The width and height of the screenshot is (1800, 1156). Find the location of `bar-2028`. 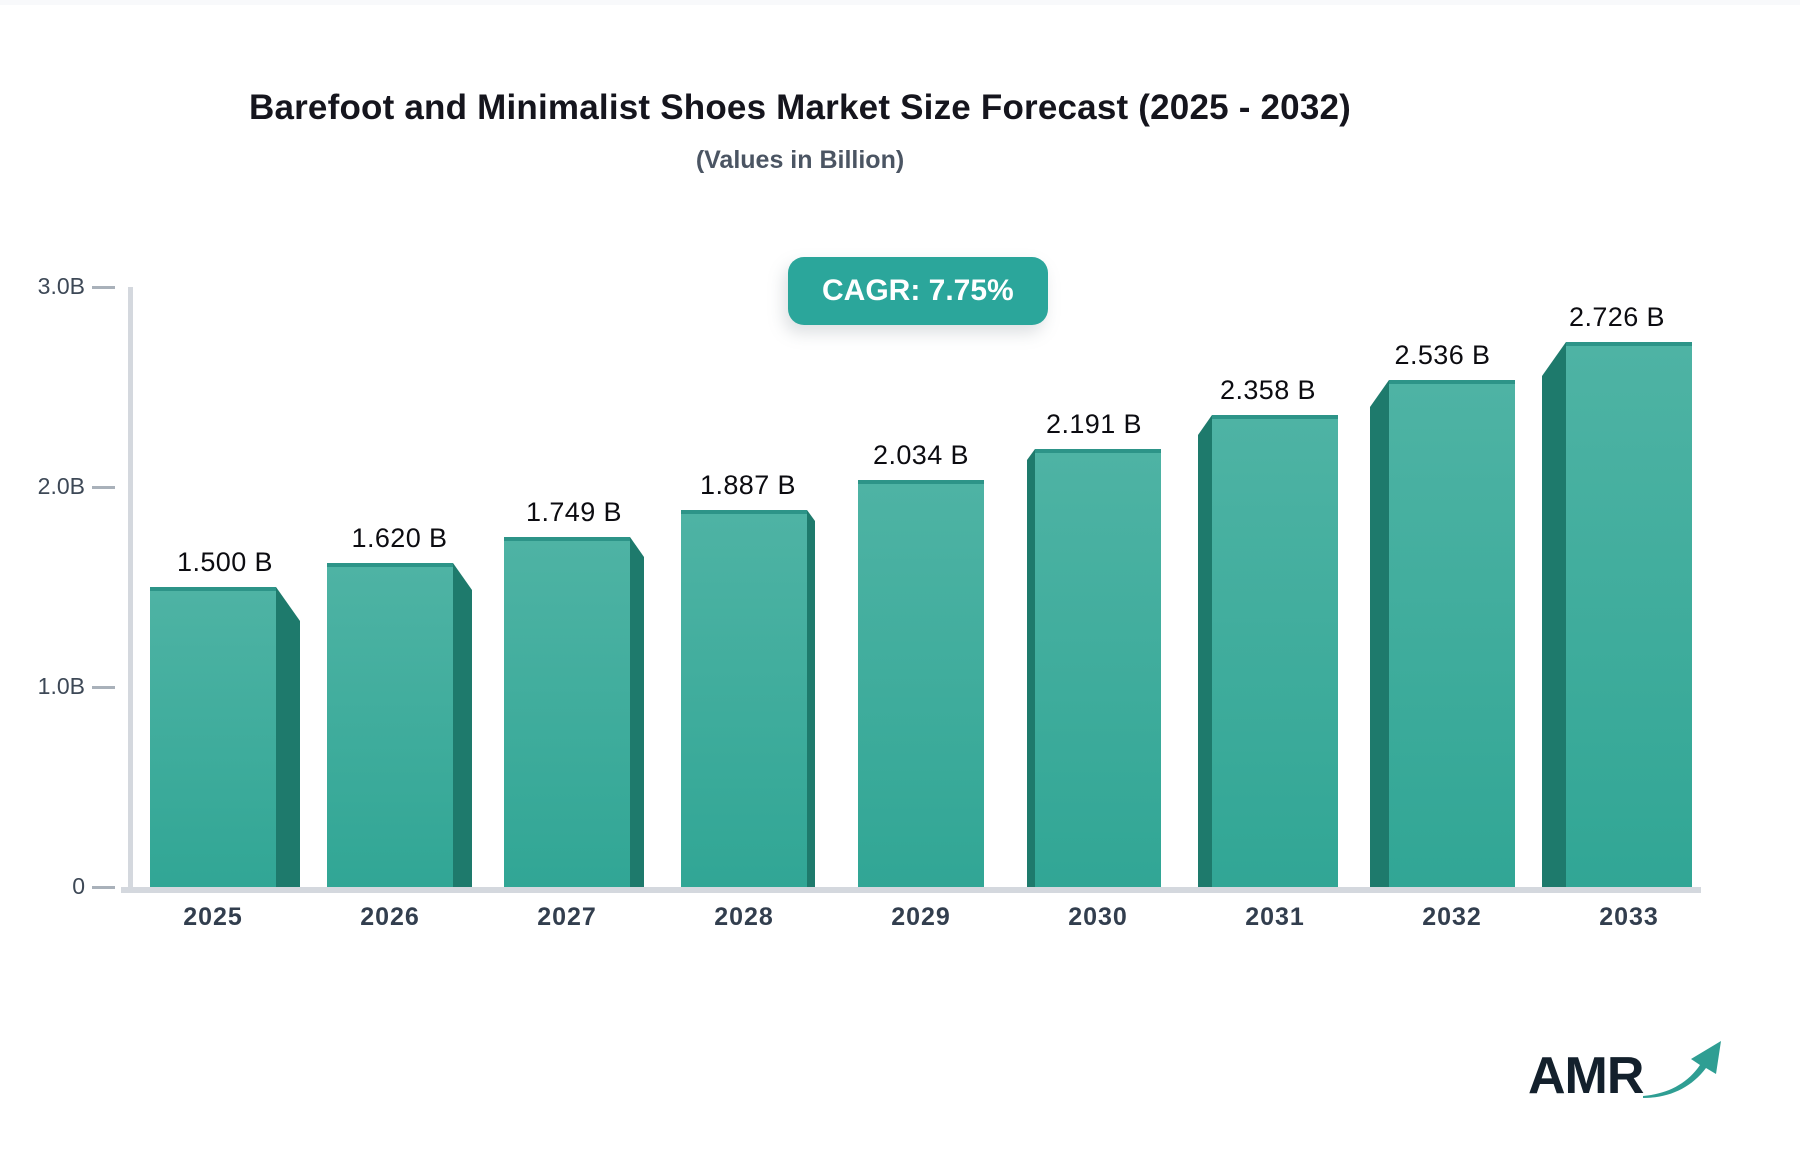

bar-2028 is located at coordinates (744, 698).